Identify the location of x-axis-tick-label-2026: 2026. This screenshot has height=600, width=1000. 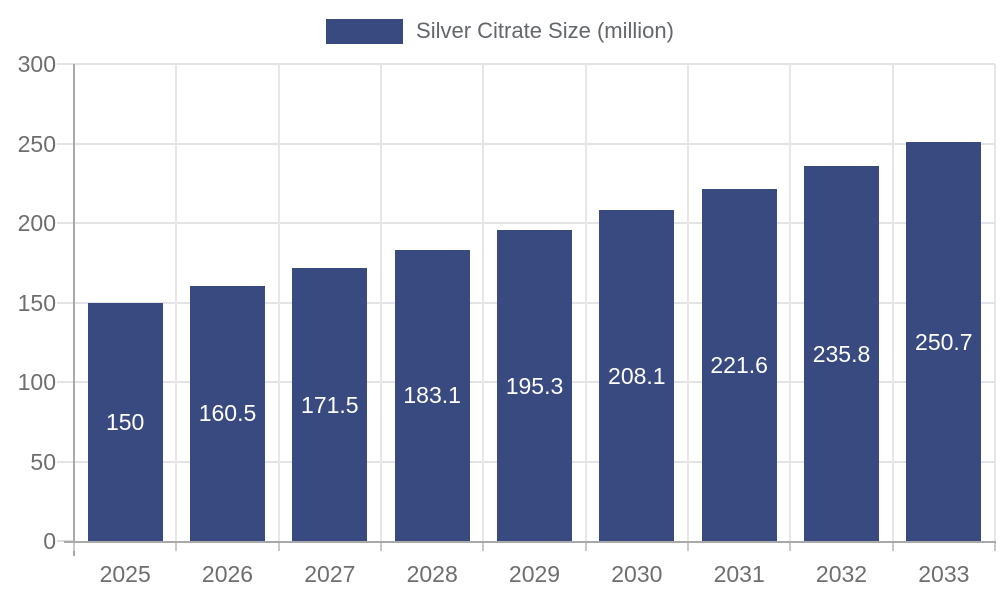
(227, 574).